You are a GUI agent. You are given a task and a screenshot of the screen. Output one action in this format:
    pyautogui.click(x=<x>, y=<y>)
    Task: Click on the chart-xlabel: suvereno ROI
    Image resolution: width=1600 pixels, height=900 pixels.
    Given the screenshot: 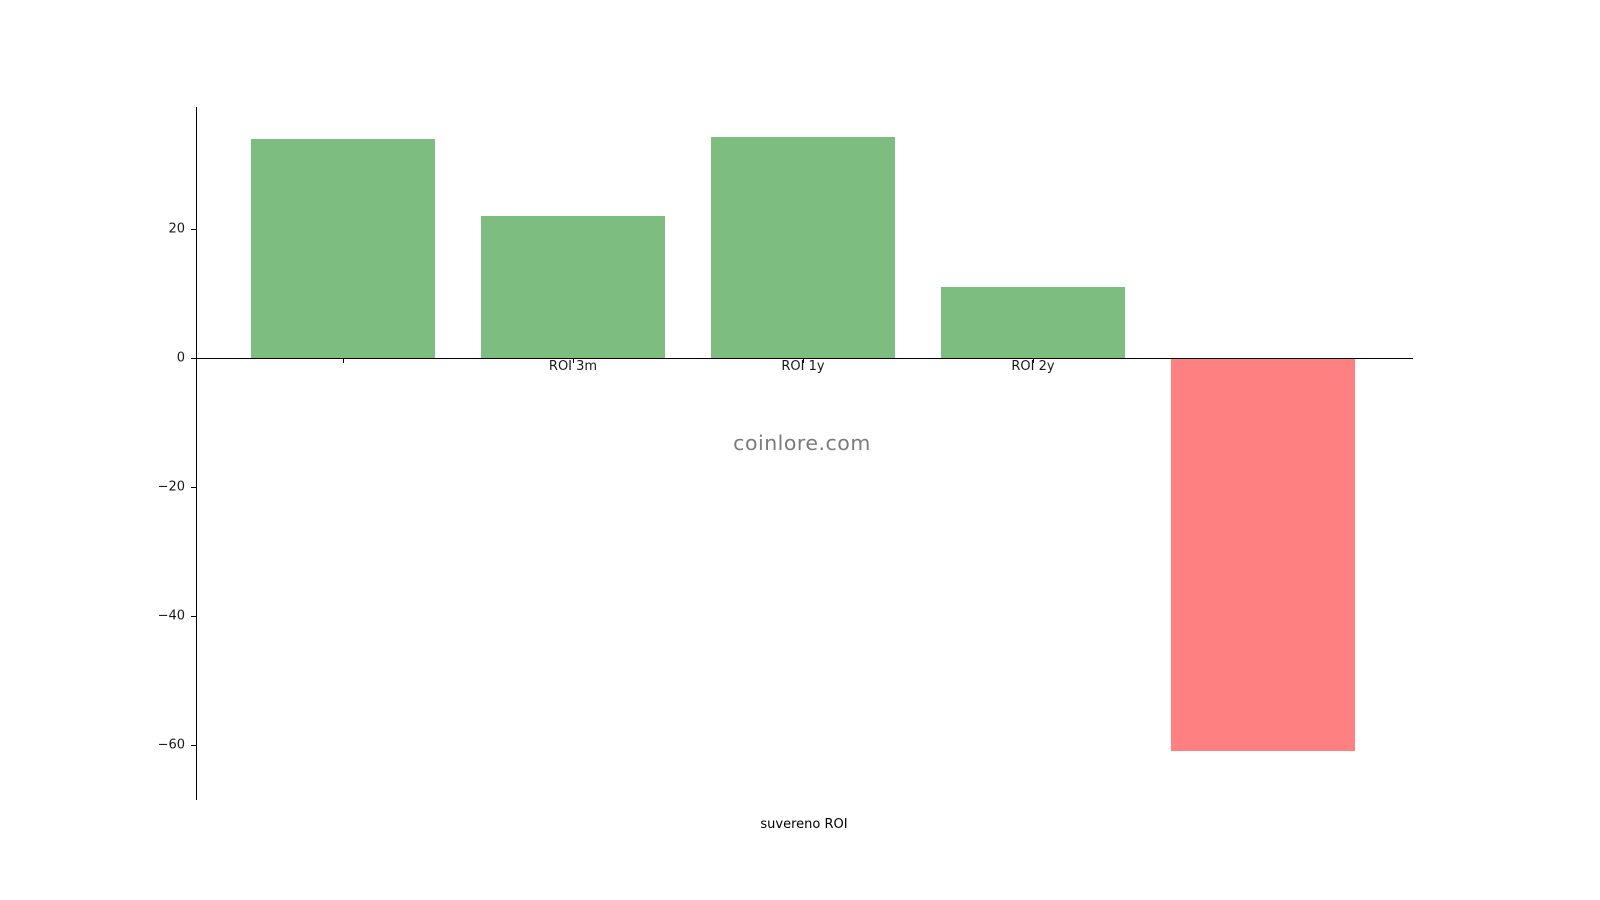 What is the action you would take?
    pyautogui.click(x=804, y=824)
    